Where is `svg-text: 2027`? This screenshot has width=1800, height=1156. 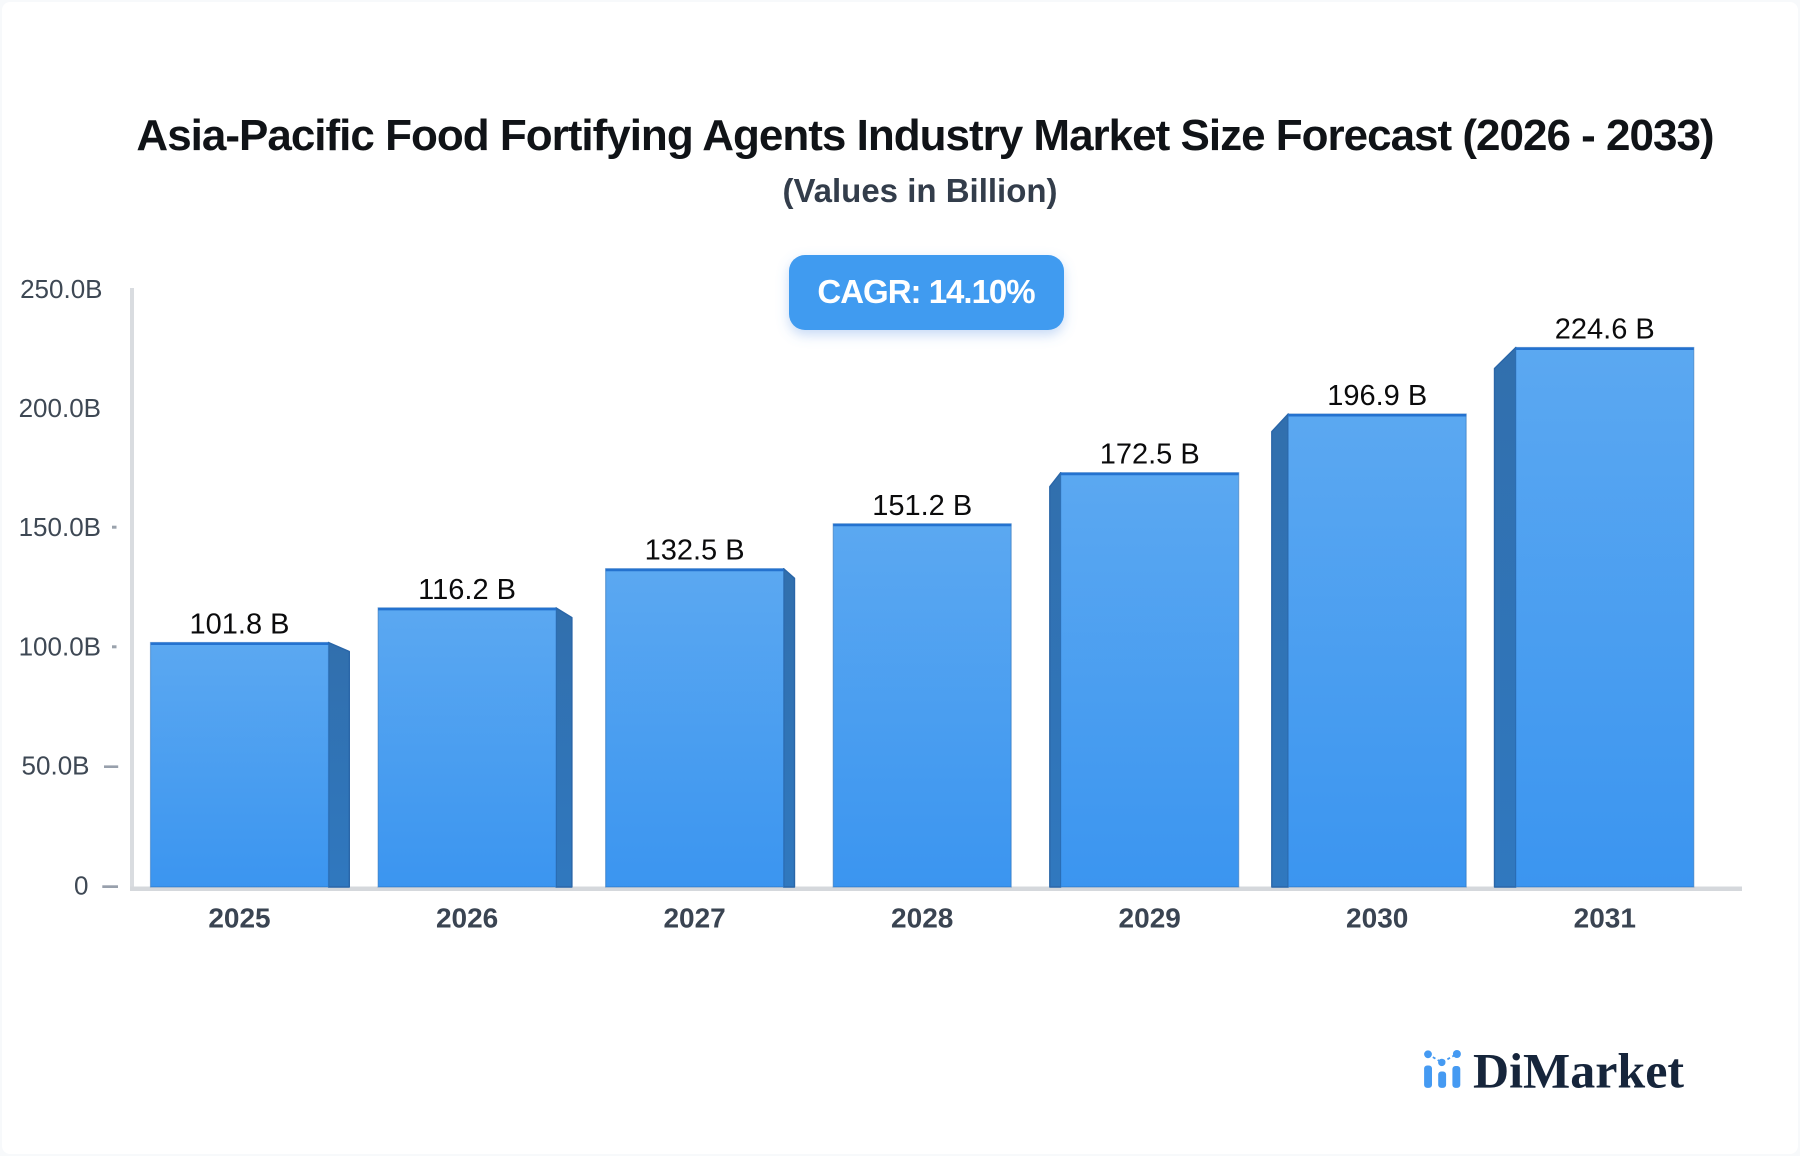
svg-text: 2027 is located at coordinates (694, 918).